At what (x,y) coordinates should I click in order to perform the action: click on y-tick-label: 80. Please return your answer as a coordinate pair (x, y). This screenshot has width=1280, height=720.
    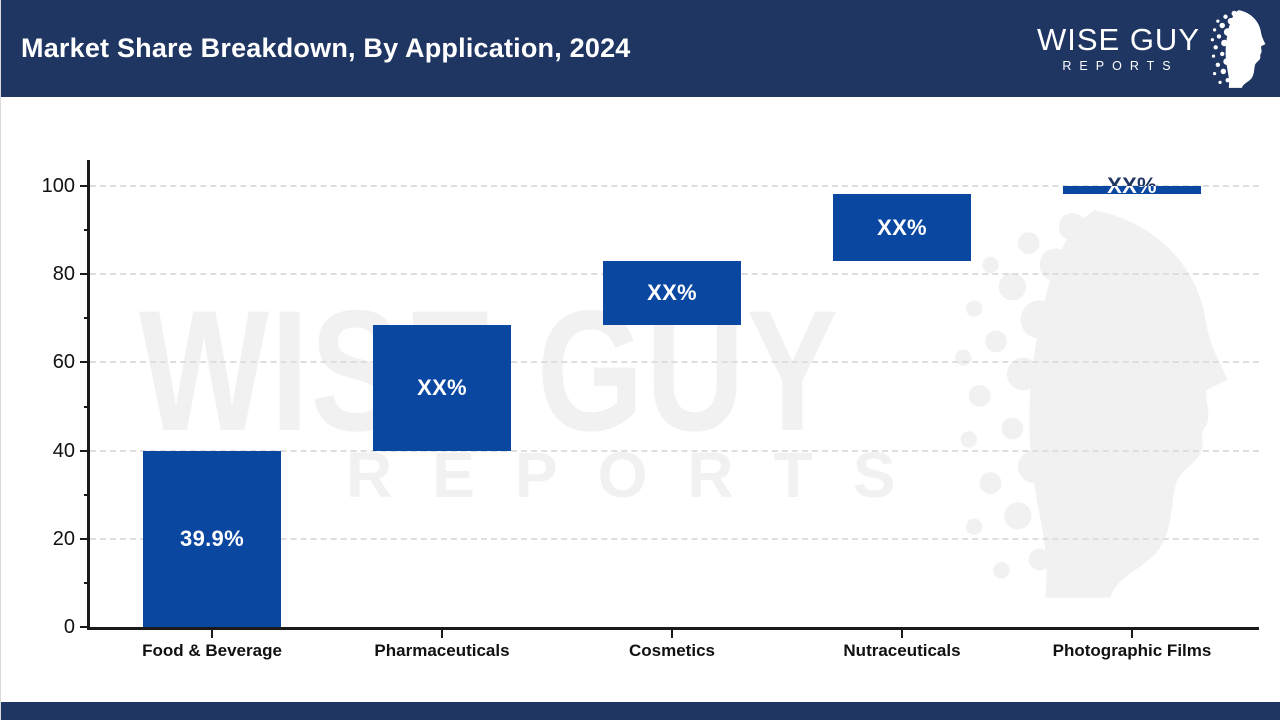
    Looking at the image, I should click on (63, 274).